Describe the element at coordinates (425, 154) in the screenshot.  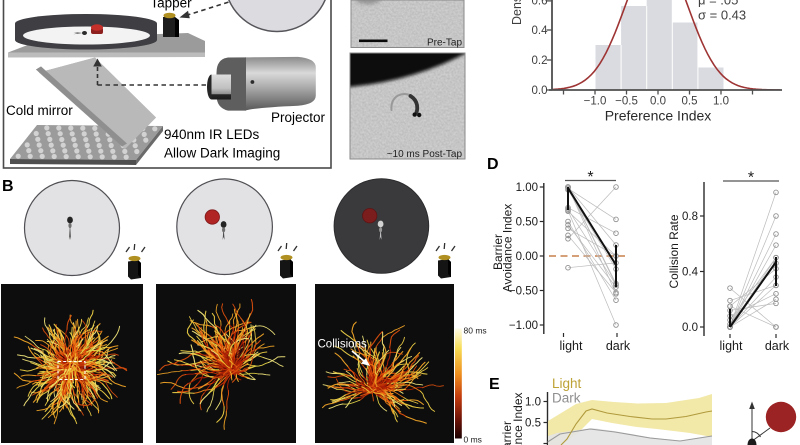
I see `svg-text: ~10 ms Post-Tap` at that location.